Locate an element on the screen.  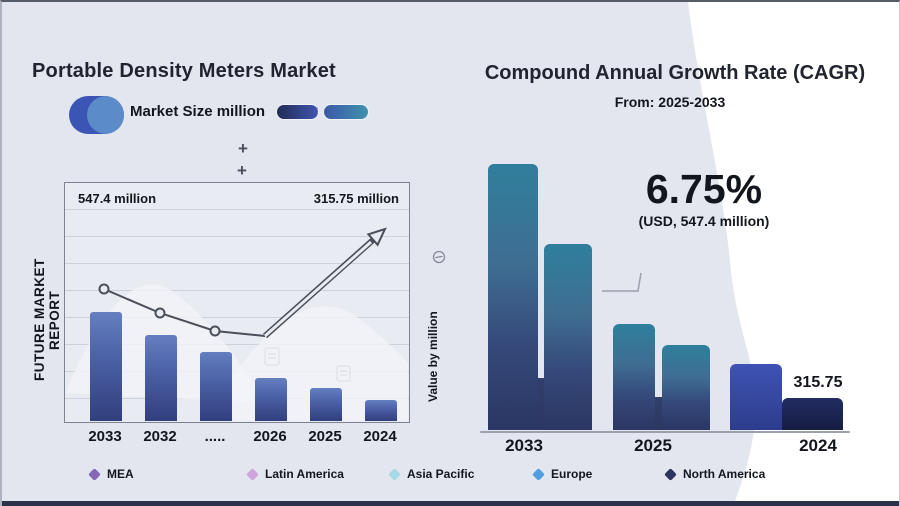
right-bar-a-2024 is located at coordinates (756, 396).